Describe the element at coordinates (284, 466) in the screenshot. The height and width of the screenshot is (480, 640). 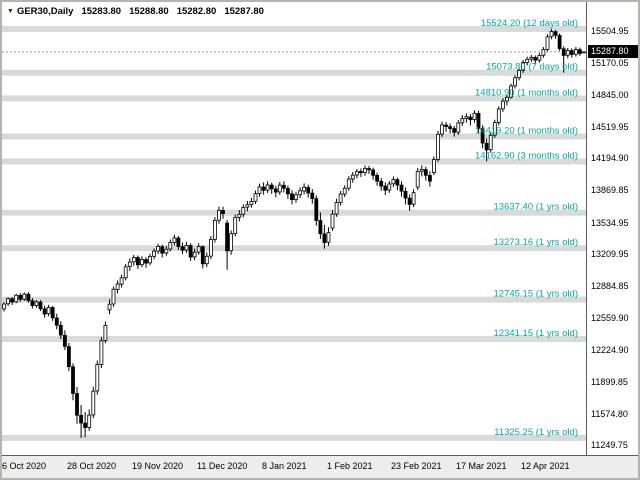
I see `time-axis-label: 8 Jan 2021` at that location.